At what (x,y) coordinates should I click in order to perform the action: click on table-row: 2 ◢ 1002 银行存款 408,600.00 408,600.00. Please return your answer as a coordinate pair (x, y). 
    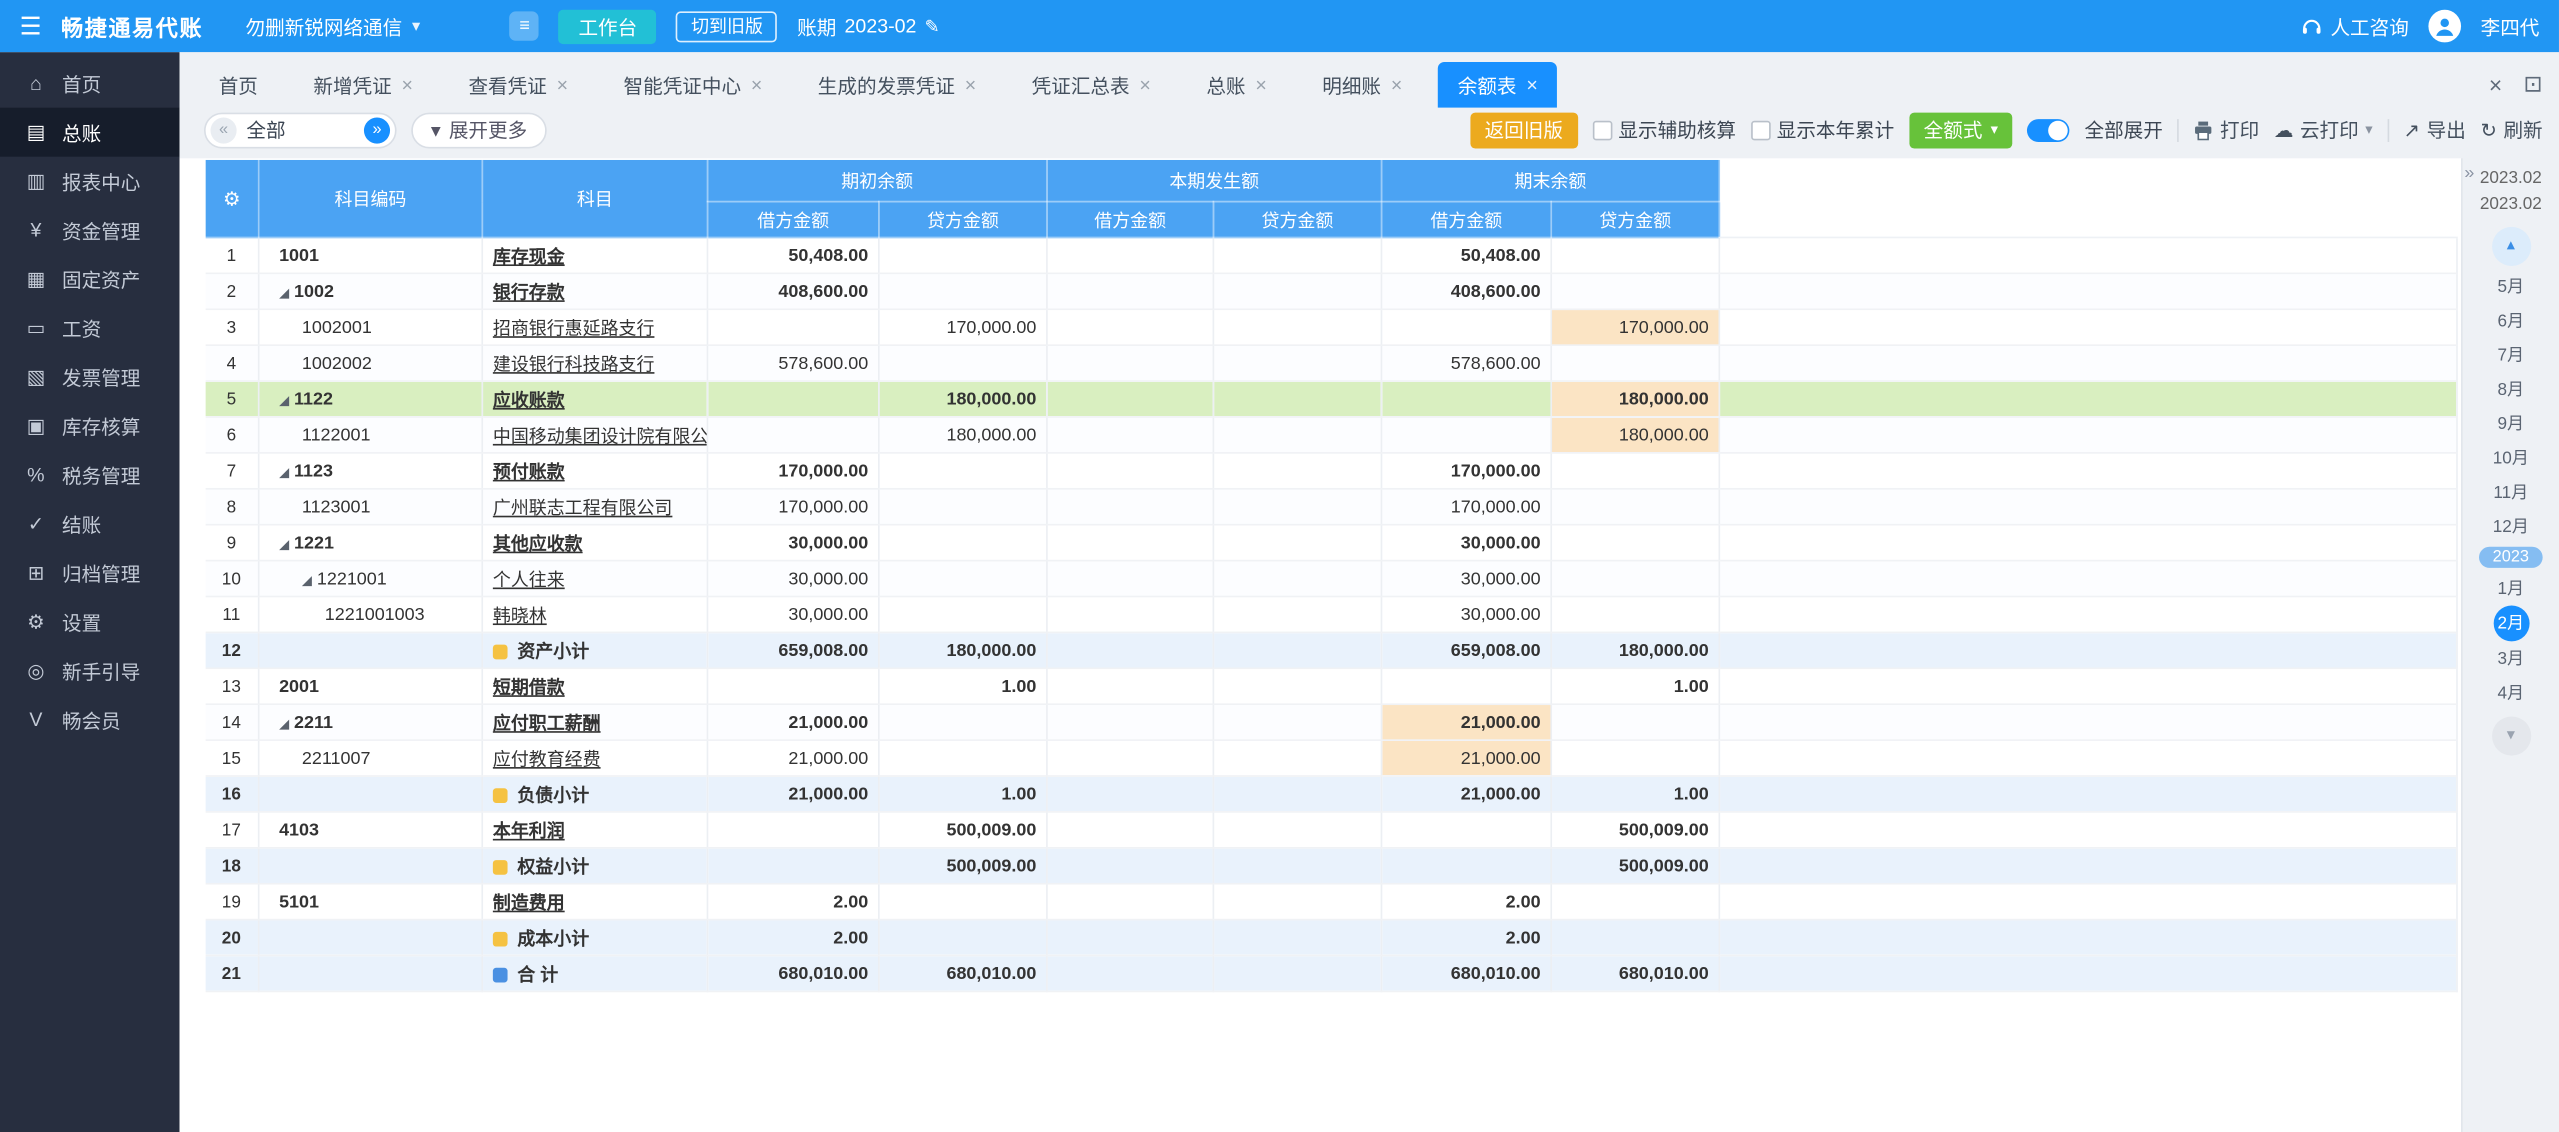
    Looking at the image, I should click on (1331, 292).